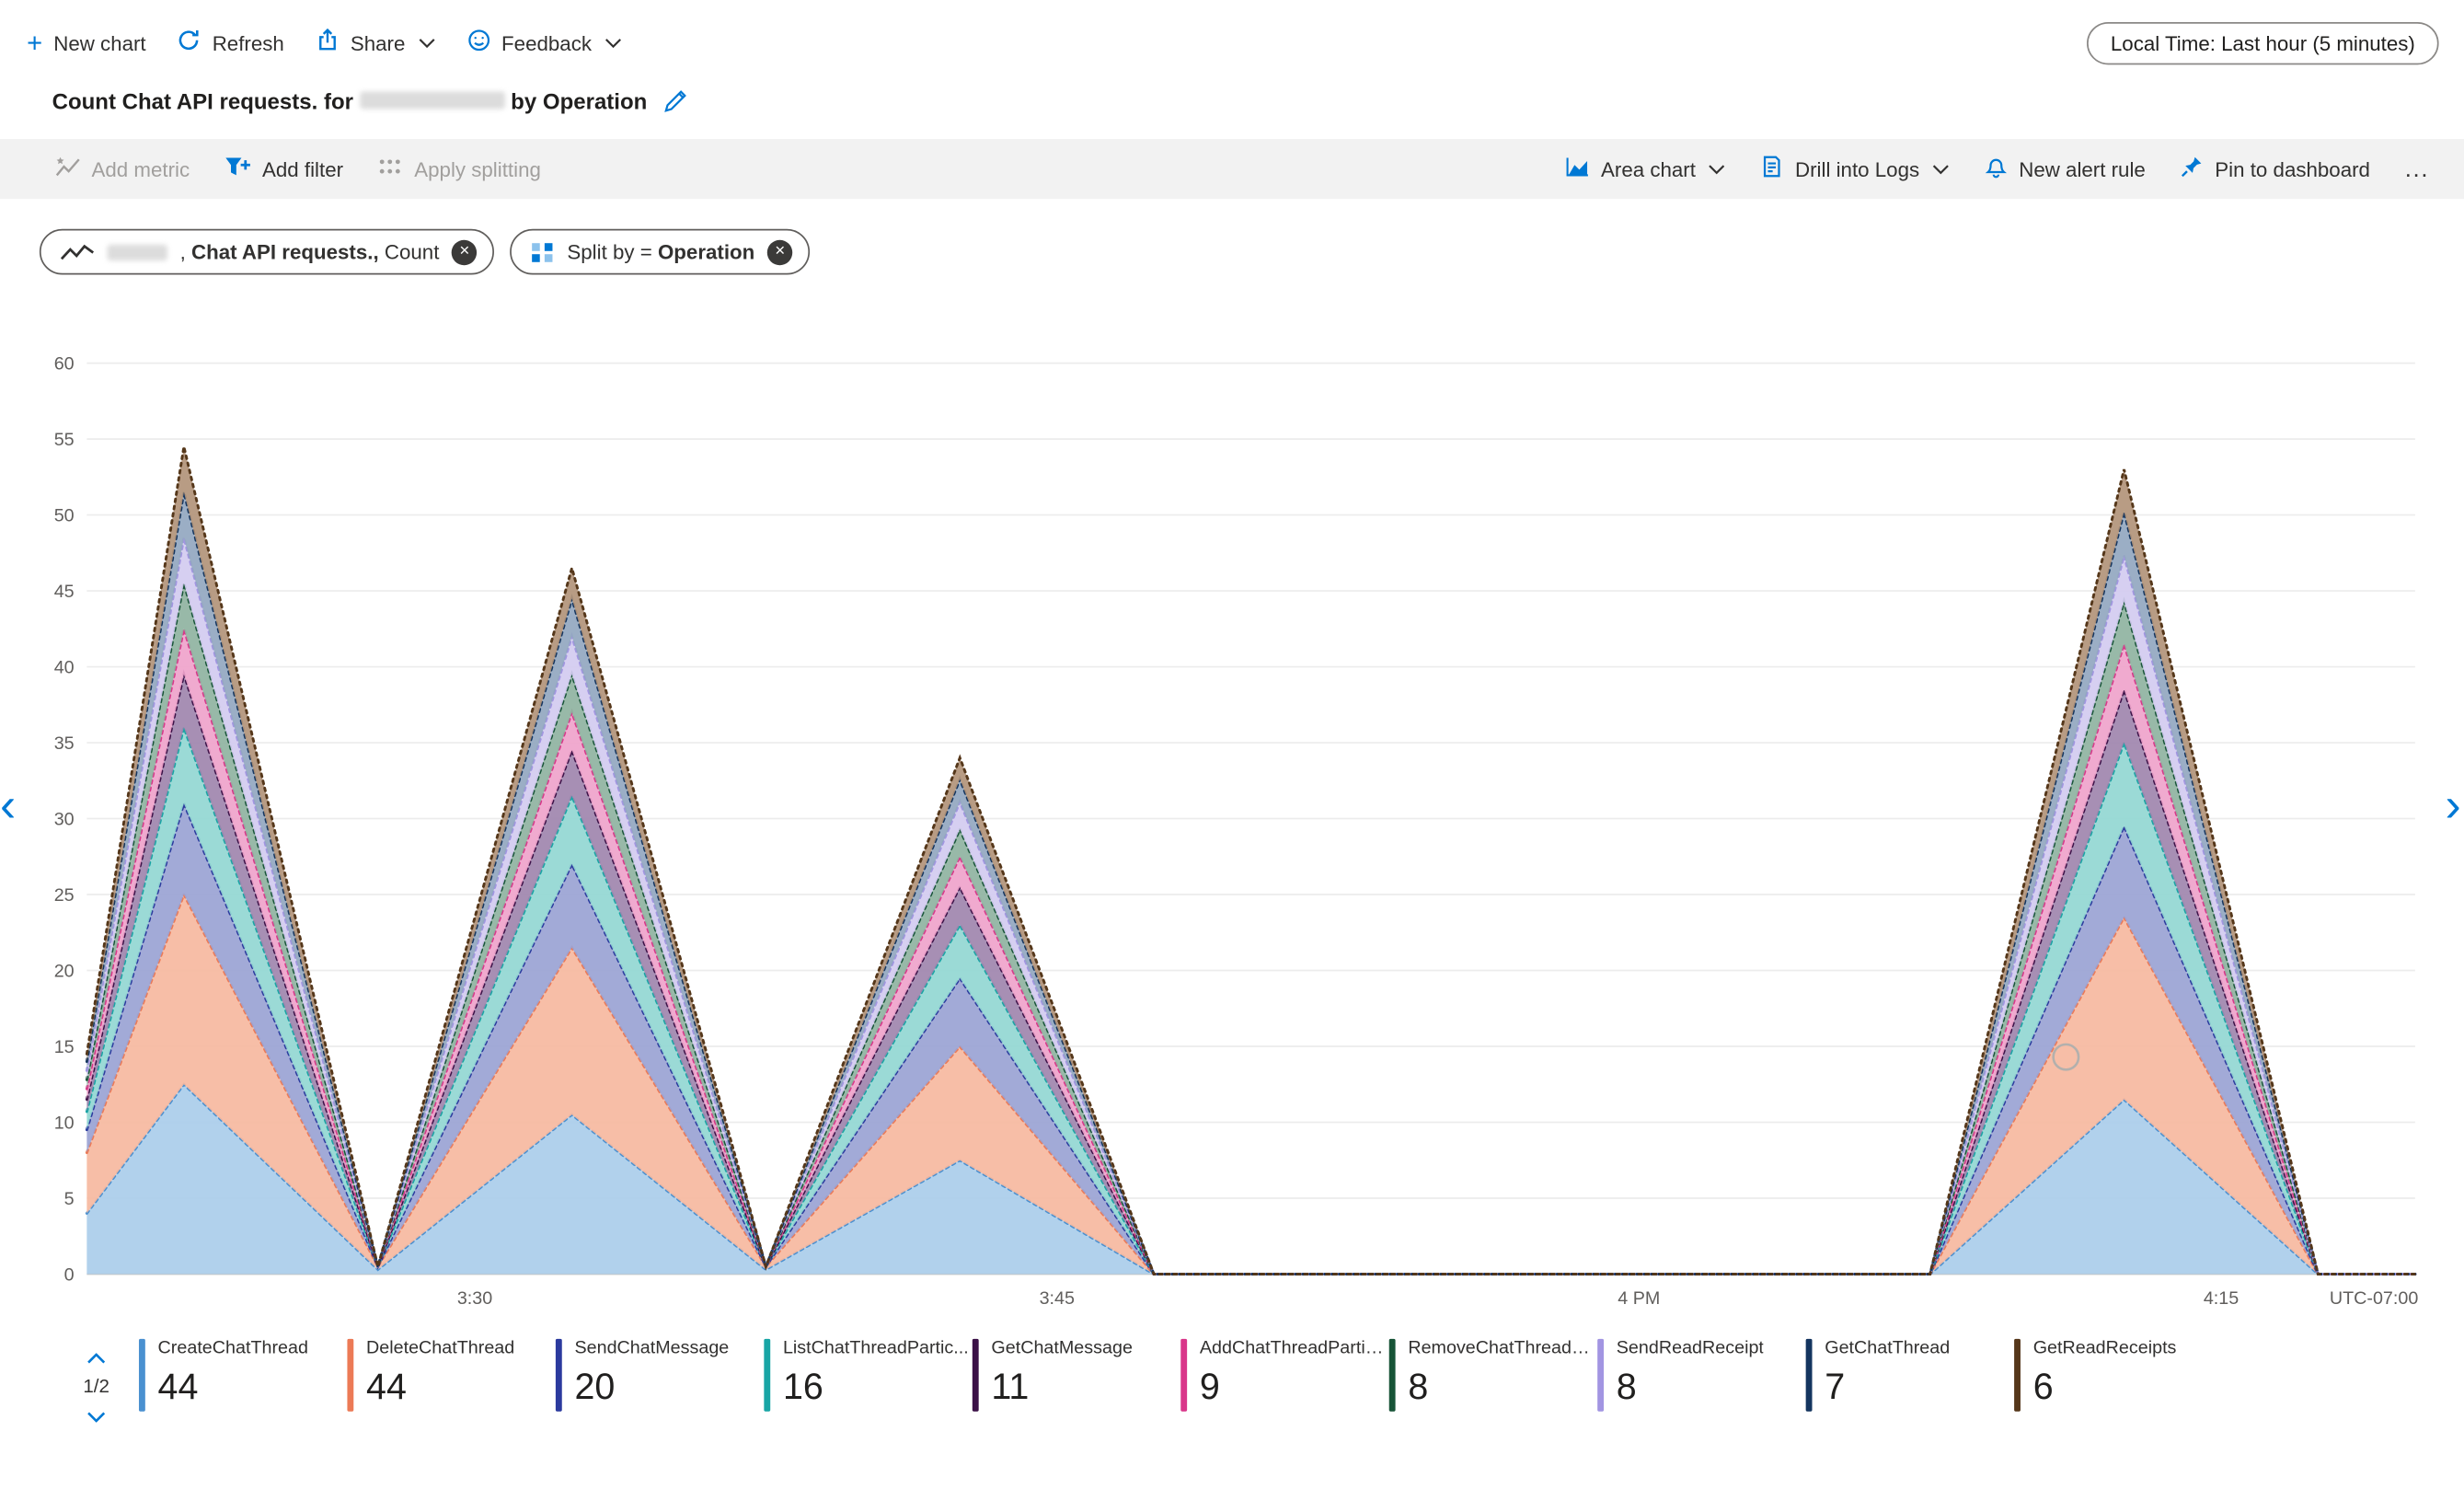  I want to click on svg-text: 5, so click(69, 1199).